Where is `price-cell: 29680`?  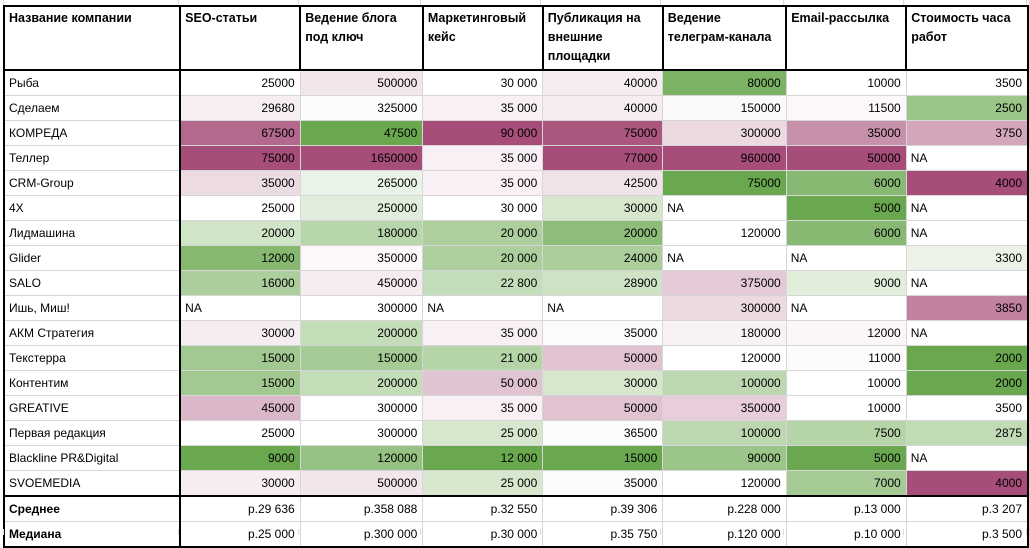 price-cell: 29680 is located at coordinates (240, 108).